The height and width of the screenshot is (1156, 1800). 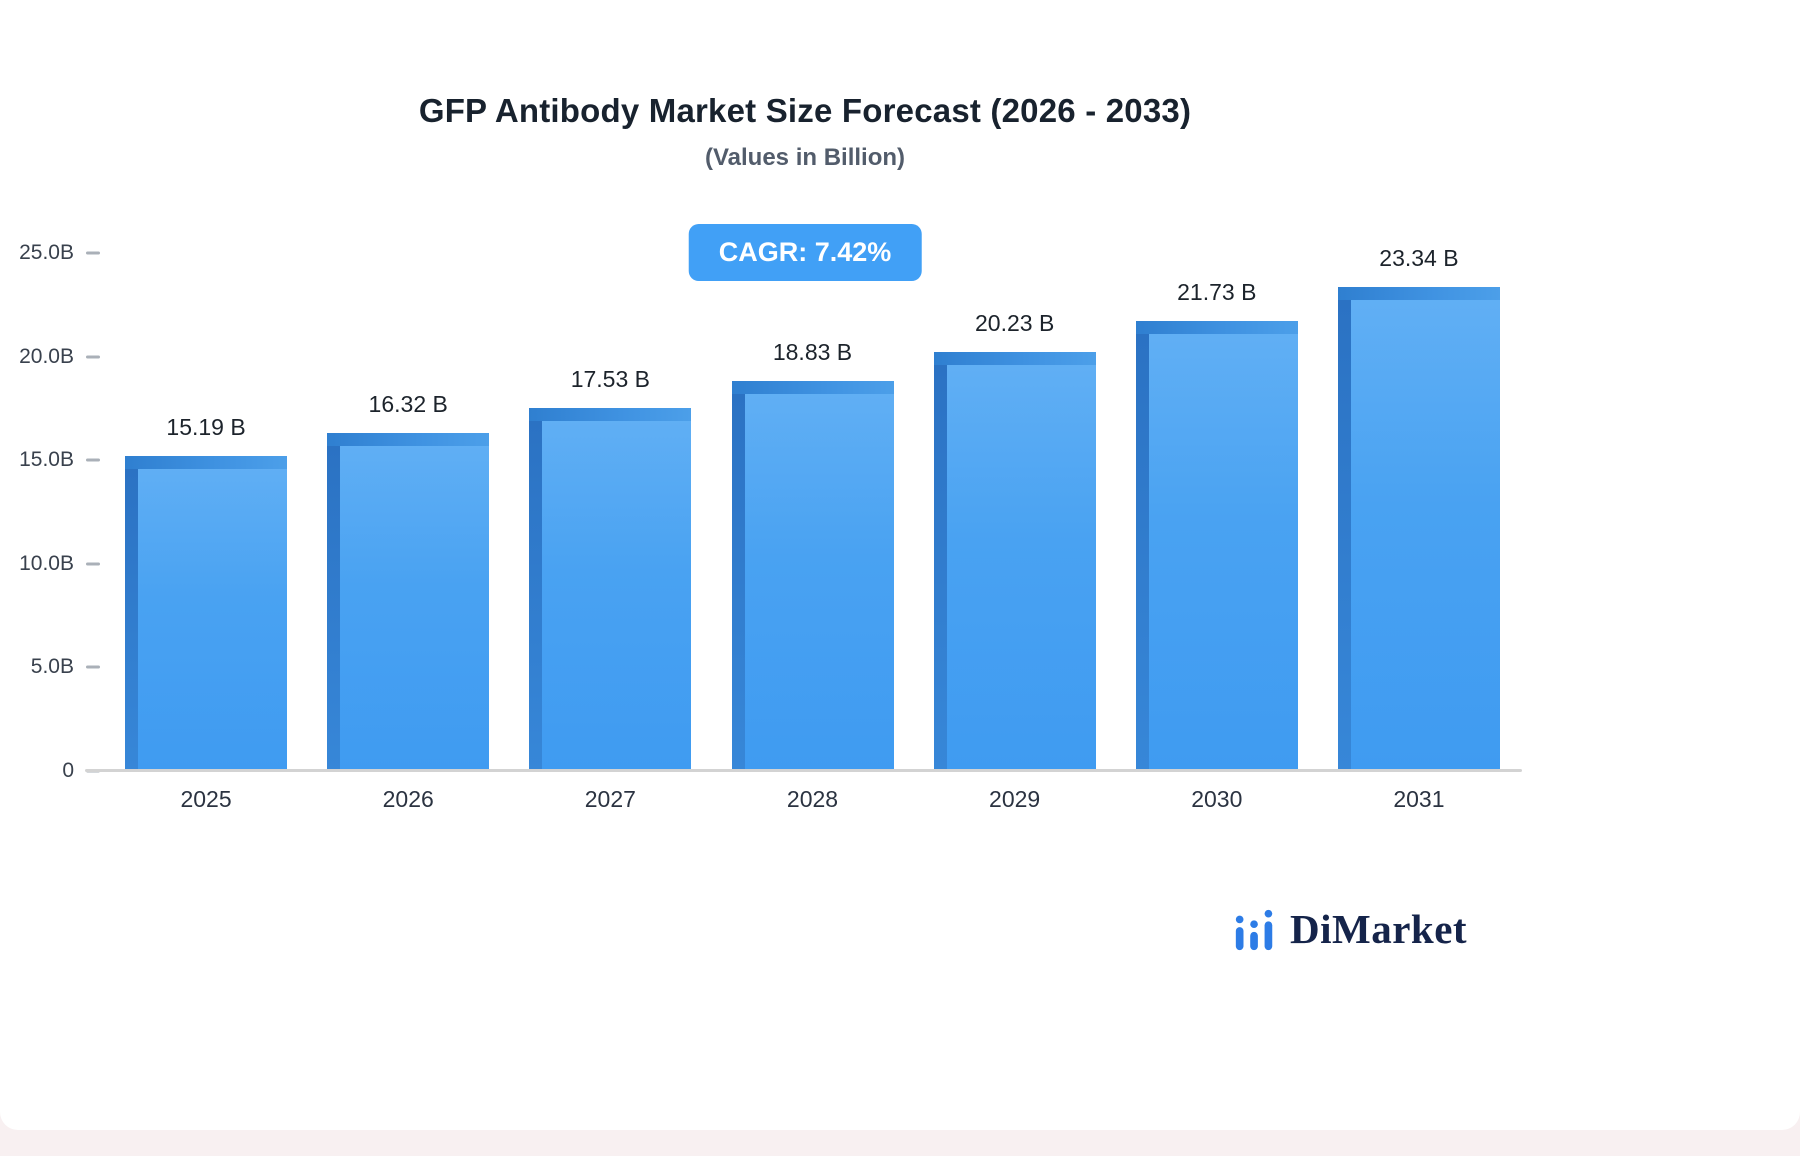 What do you see at coordinates (1379, 929) in the screenshot?
I see `brand-name: DiMarket` at bounding box center [1379, 929].